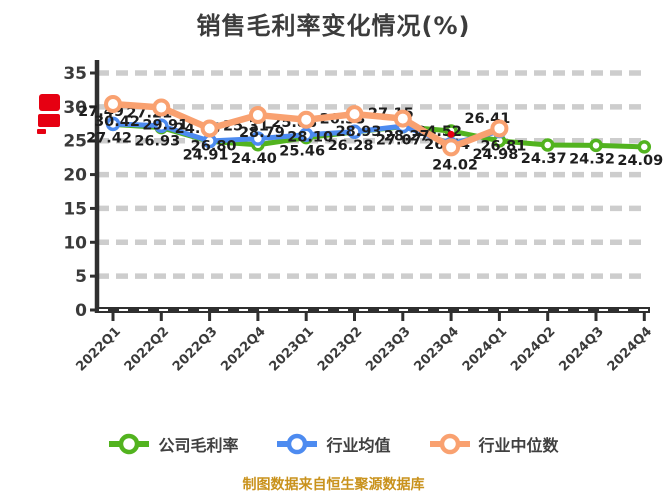 The width and height of the screenshot is (667, 500). I want to click on red-stamp-icon, so click(48, 114).